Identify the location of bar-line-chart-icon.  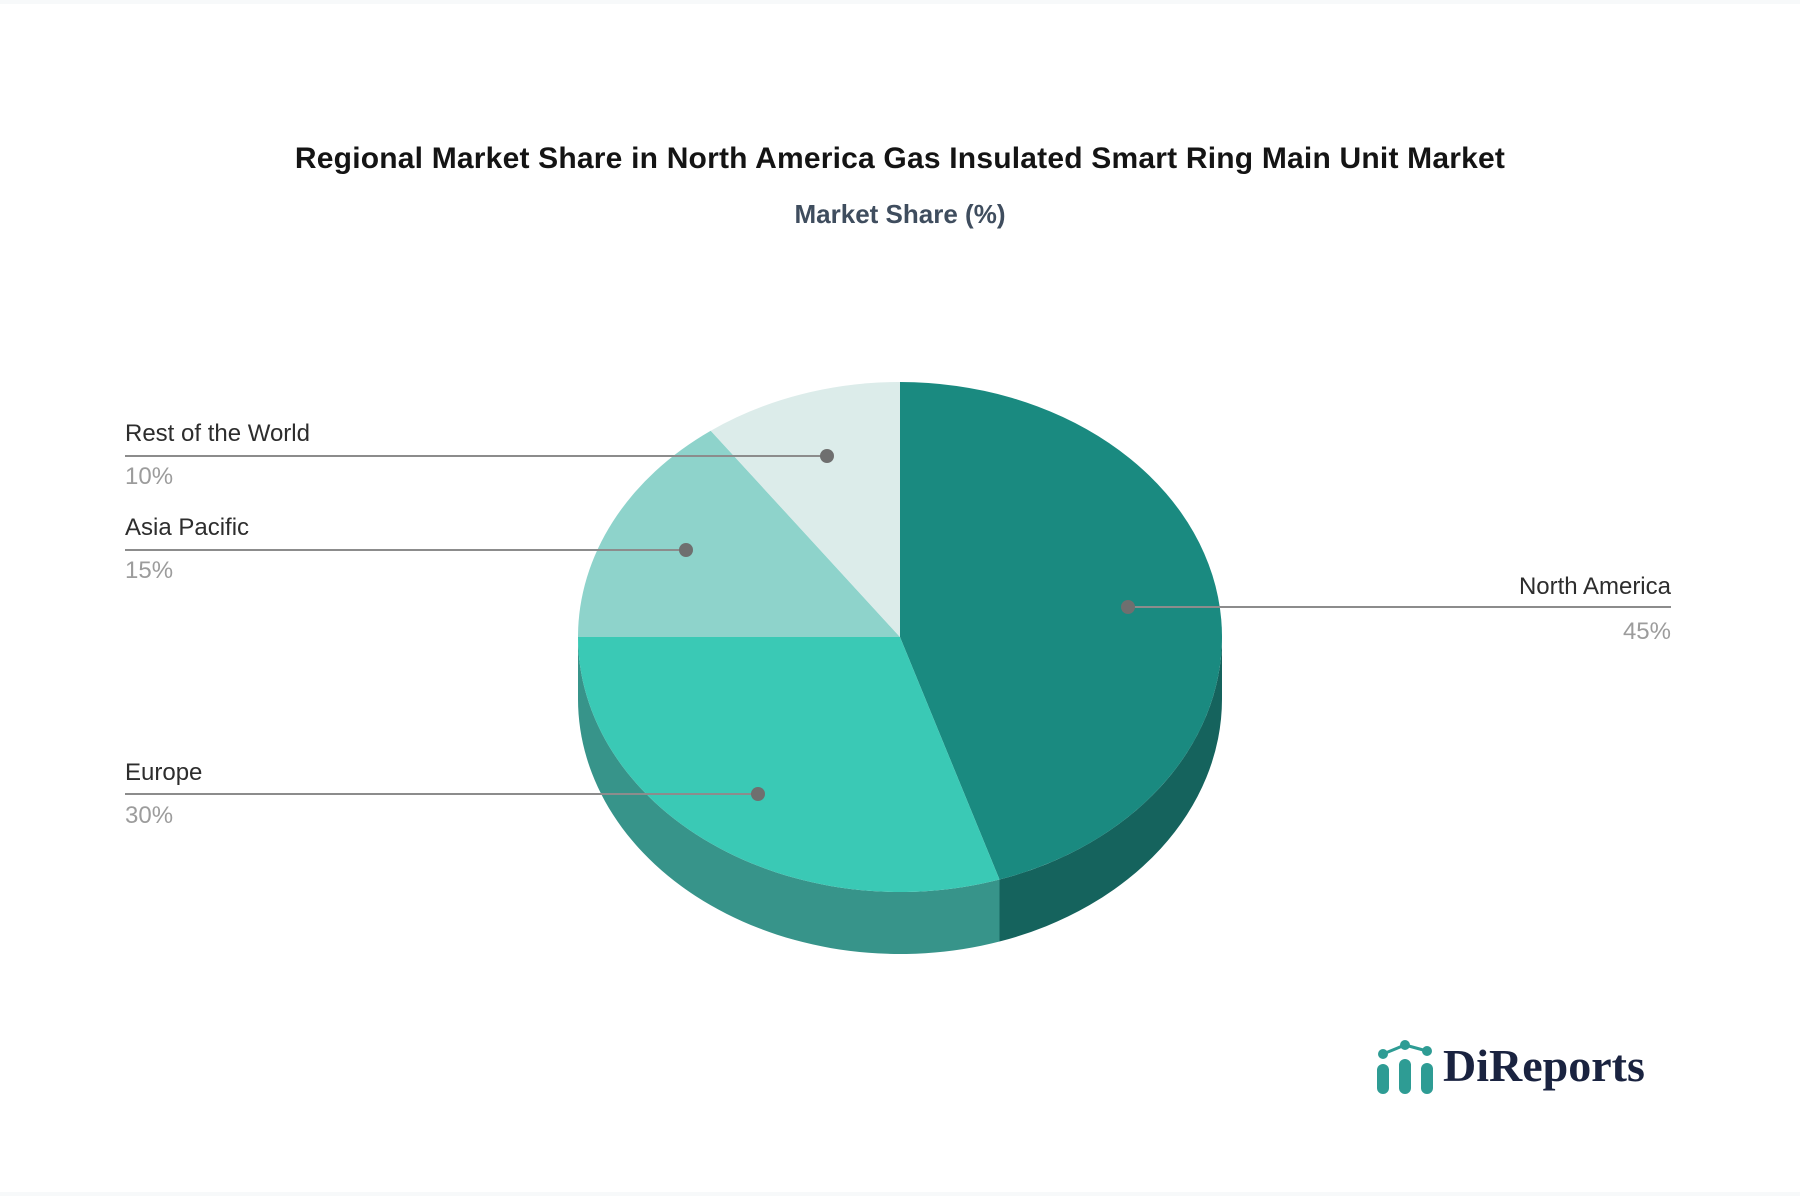
(1405, 1067).